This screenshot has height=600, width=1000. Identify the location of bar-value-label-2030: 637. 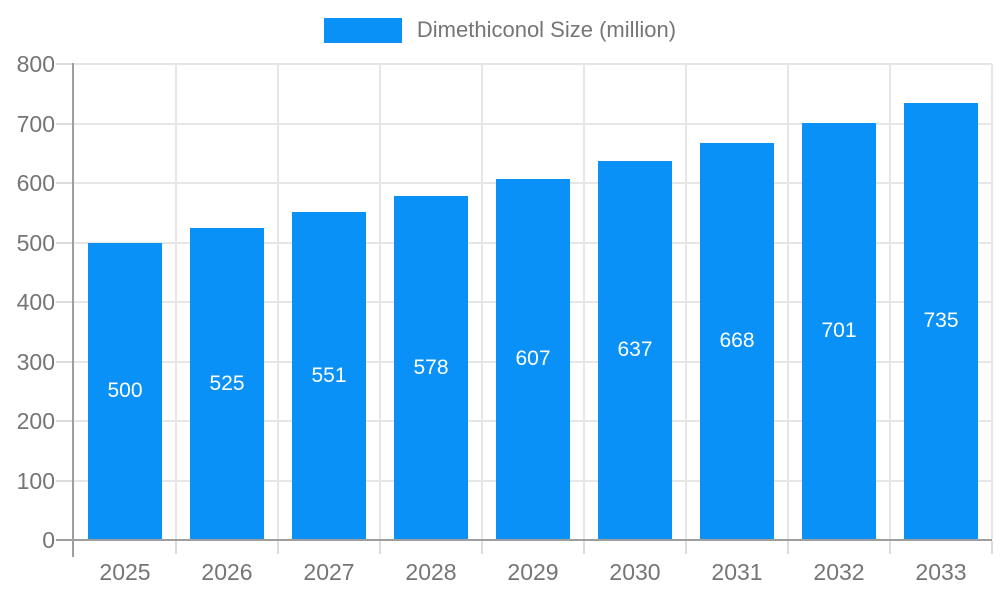
(635, 350).